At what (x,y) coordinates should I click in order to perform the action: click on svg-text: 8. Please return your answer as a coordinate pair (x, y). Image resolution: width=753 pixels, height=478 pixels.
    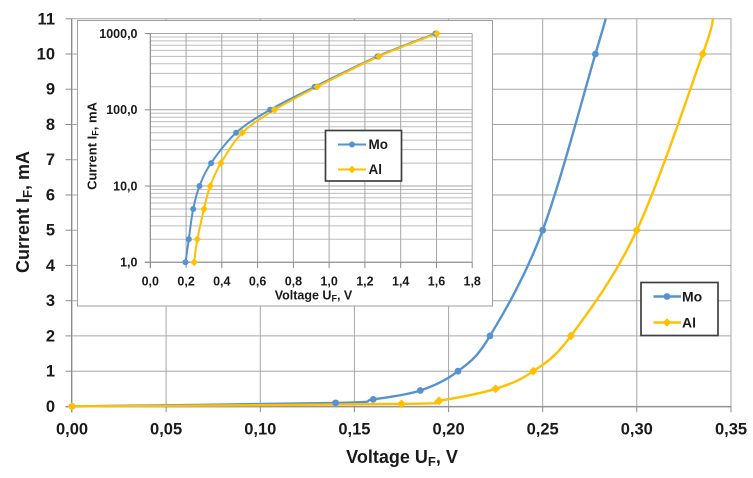
    Looking at the image, I should click on (50, 125).